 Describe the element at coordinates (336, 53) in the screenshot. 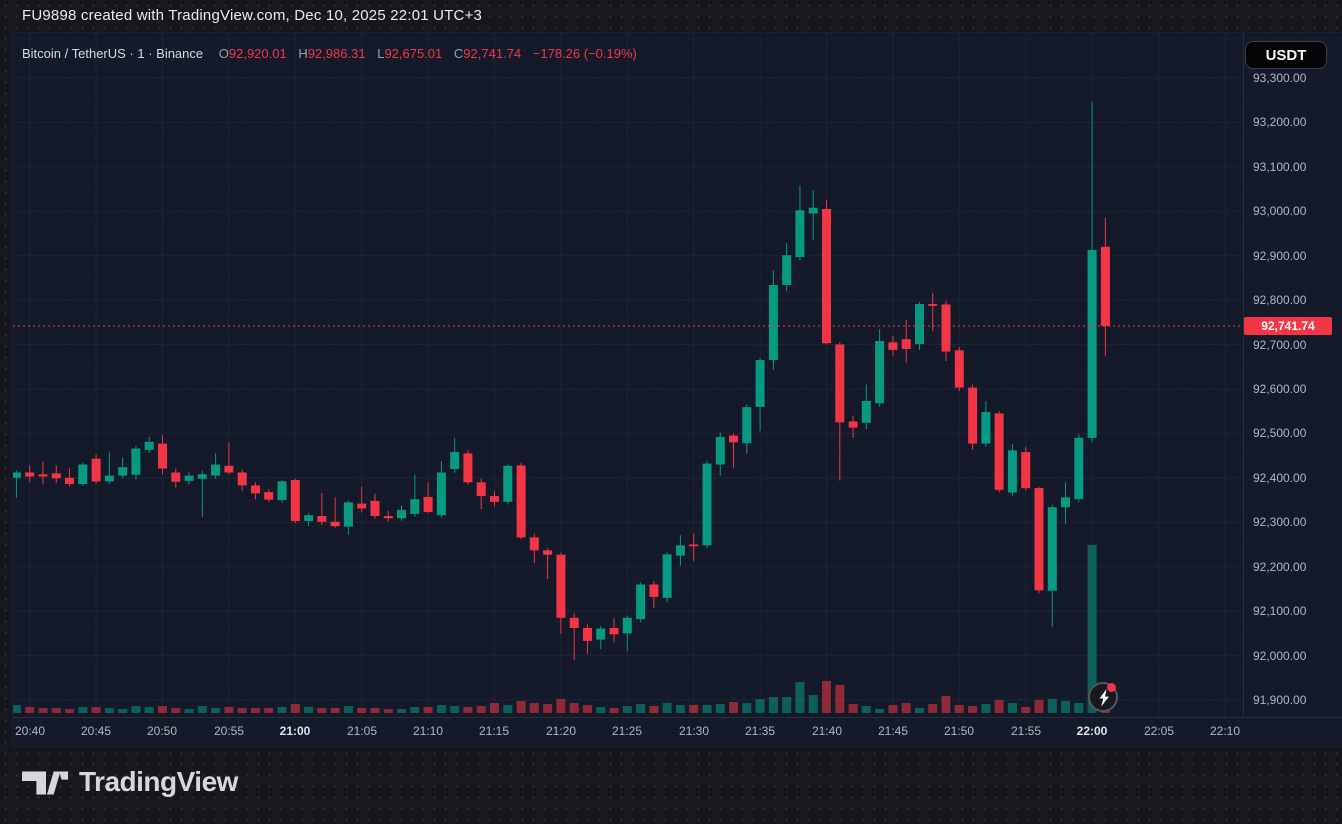

I see `high-value: 92,986.31` at that location.